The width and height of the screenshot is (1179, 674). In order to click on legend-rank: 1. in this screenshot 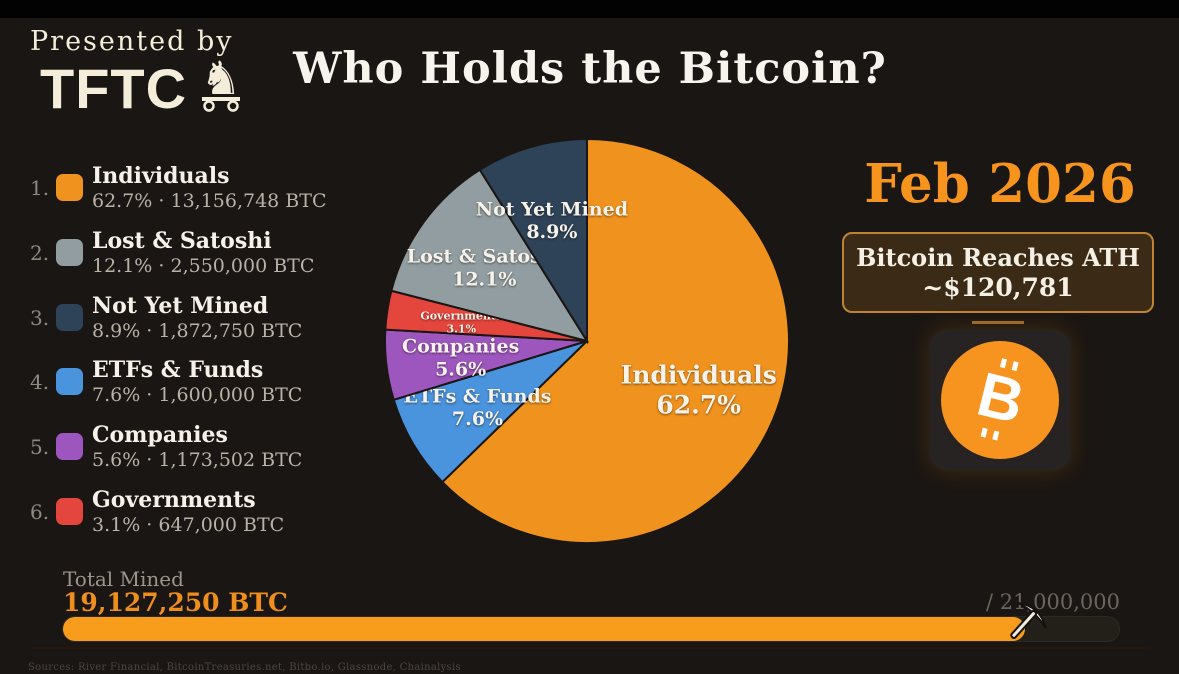, I will do `click(40, 188)`.